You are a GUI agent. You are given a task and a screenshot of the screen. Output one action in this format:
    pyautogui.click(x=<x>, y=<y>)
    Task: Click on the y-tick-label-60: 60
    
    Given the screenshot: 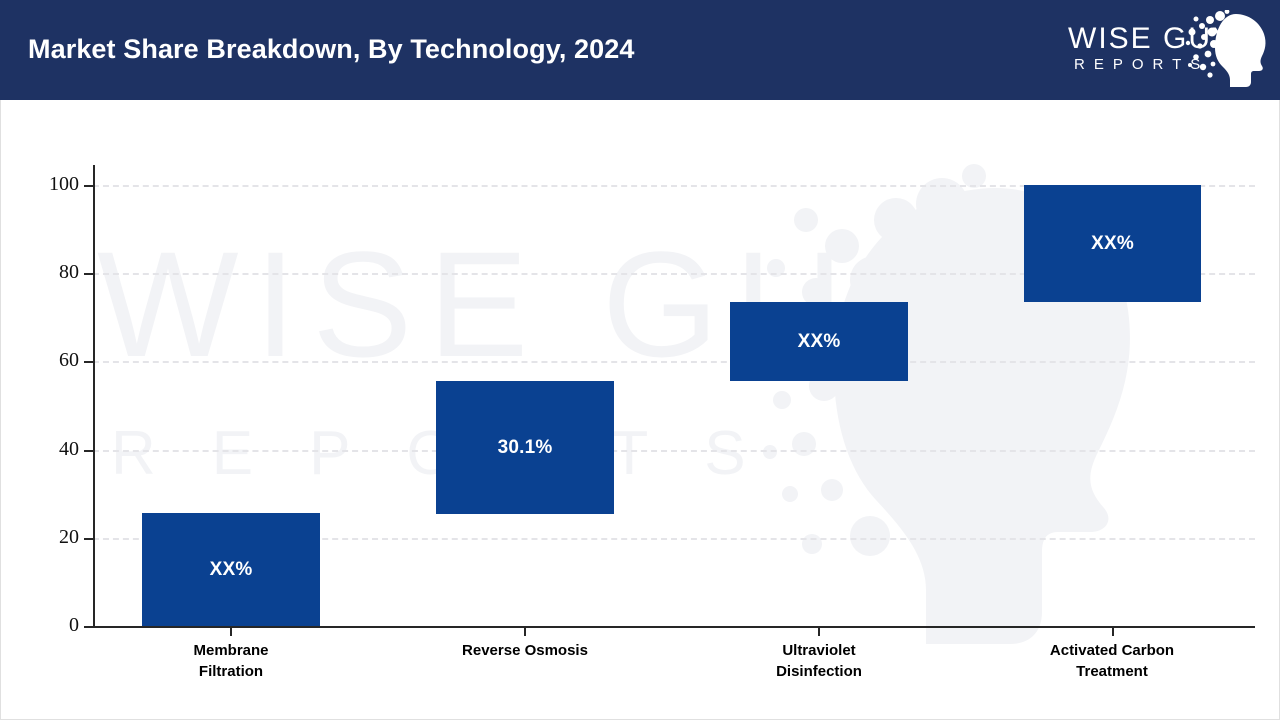 What is the action you would take?
    pyautogui.click(x=69, y=360)
    